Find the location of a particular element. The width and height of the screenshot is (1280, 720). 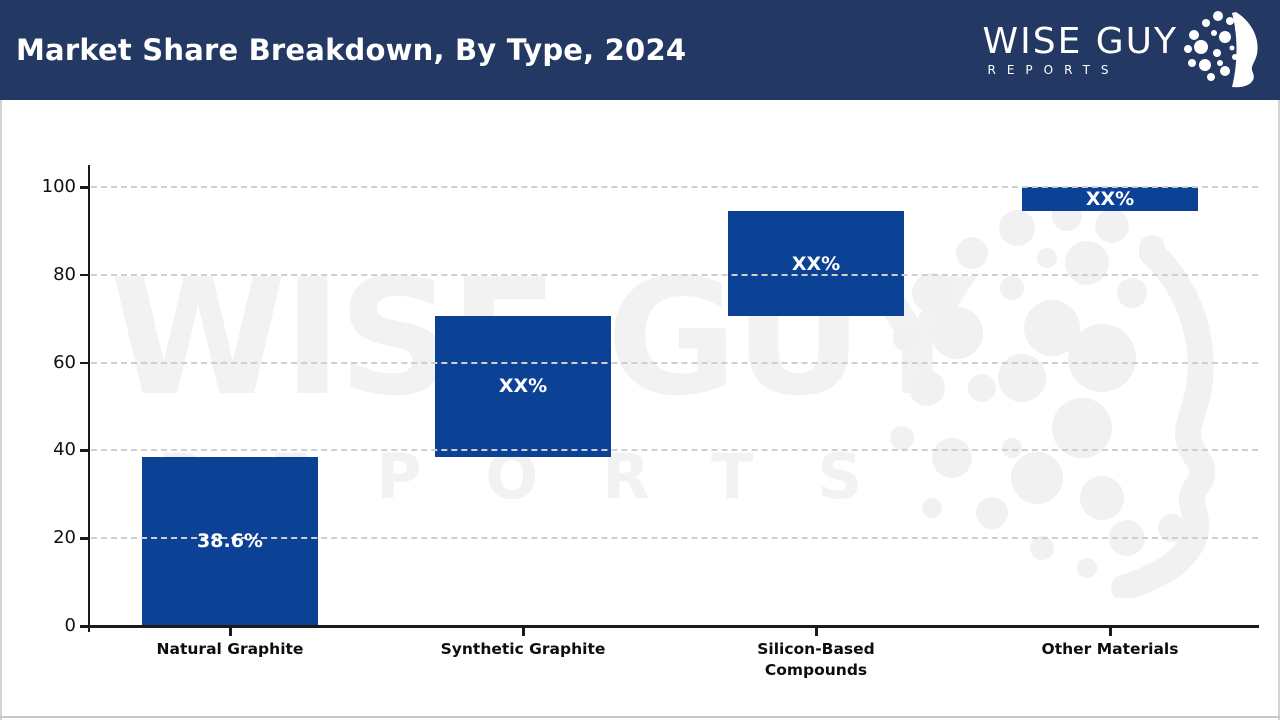

y-tick-label-20: 20 is located at coordinates (64, 538).